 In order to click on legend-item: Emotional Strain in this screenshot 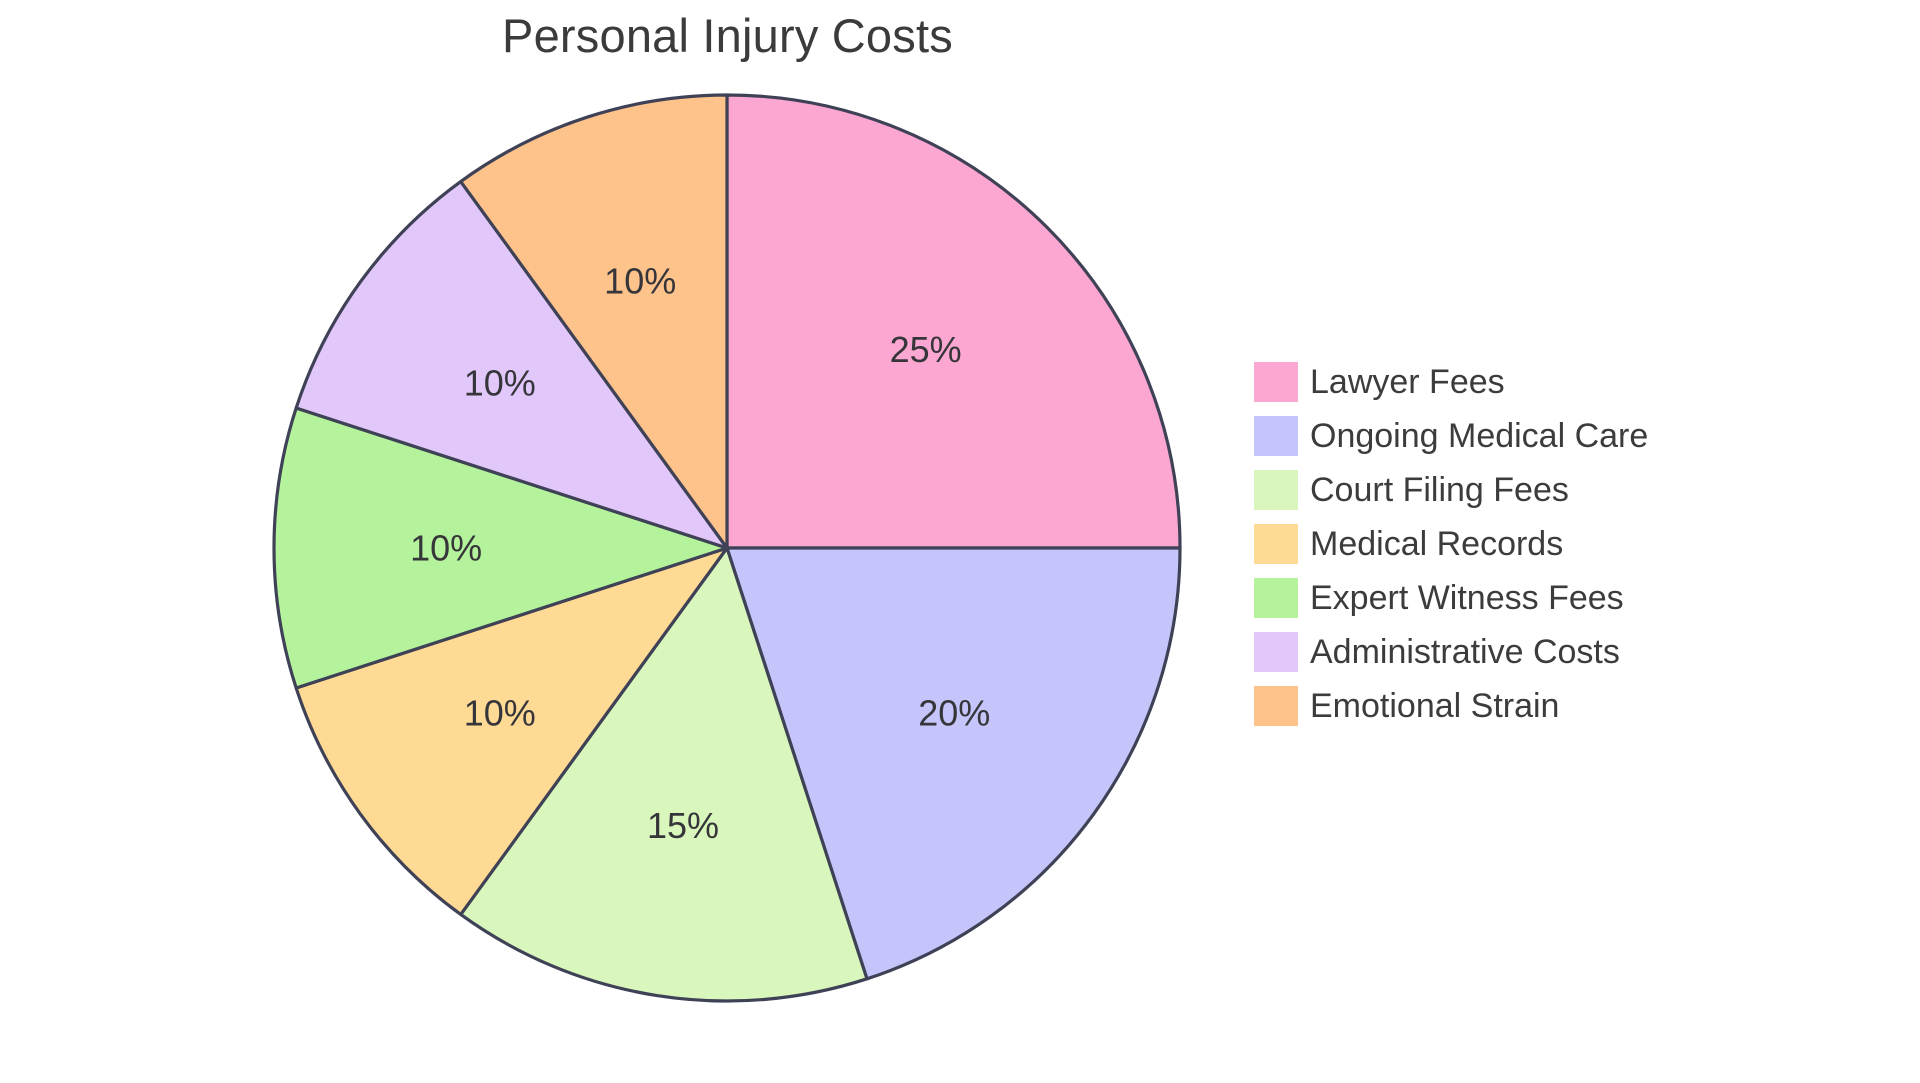, I will do `click(1451, 706)`.